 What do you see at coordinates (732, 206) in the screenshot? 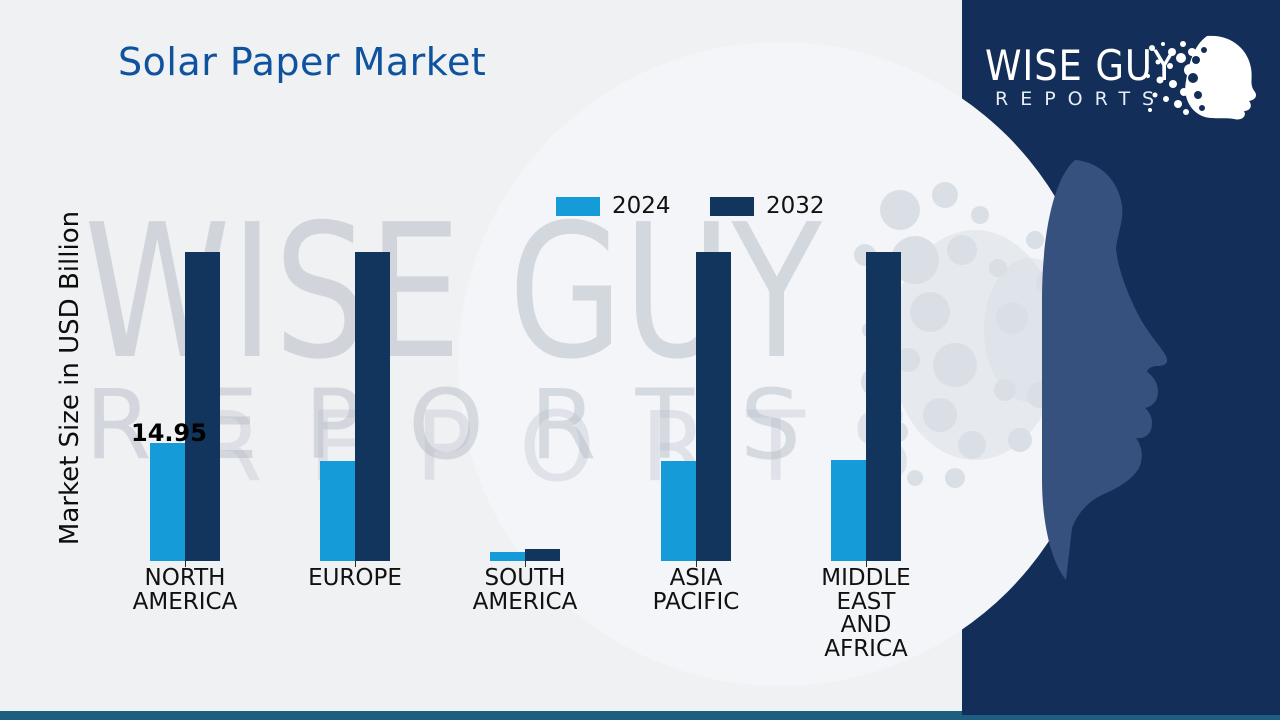
I see `legend-swatch-2032` at bounding box center [732, 206].